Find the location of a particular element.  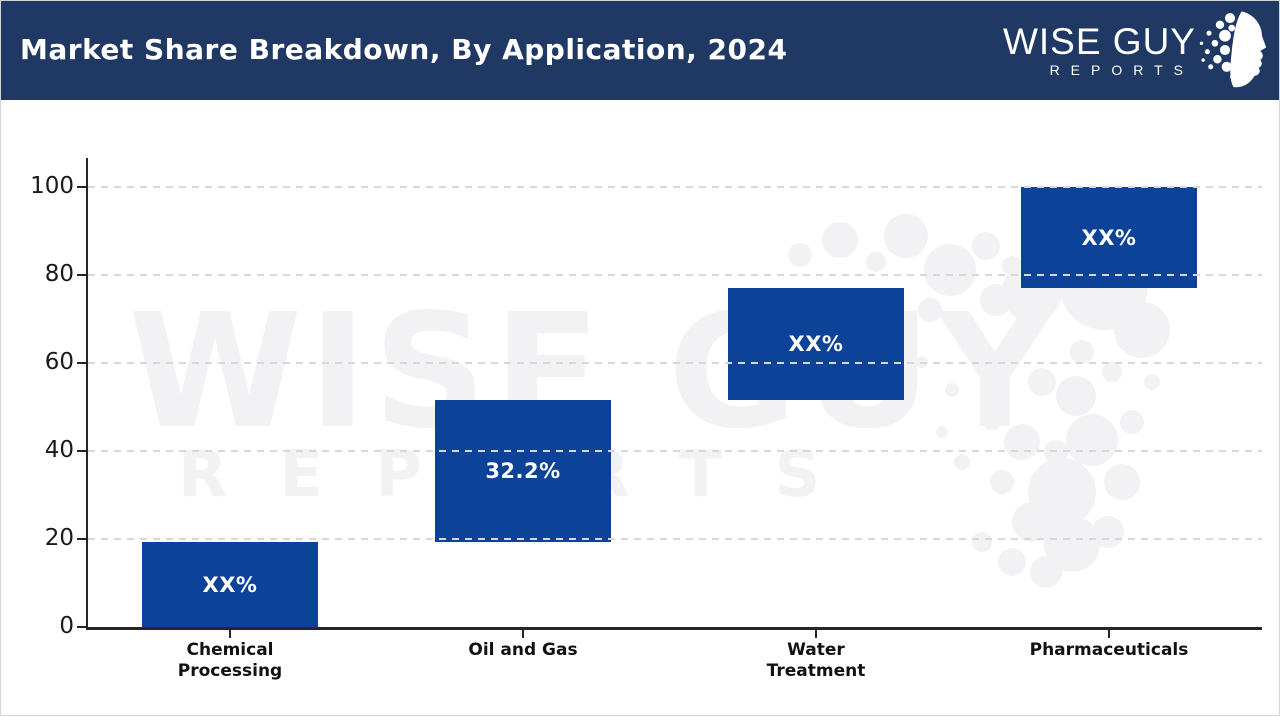

bar-value-label-water-treatment: XX% is located at coordinates (816, 344).